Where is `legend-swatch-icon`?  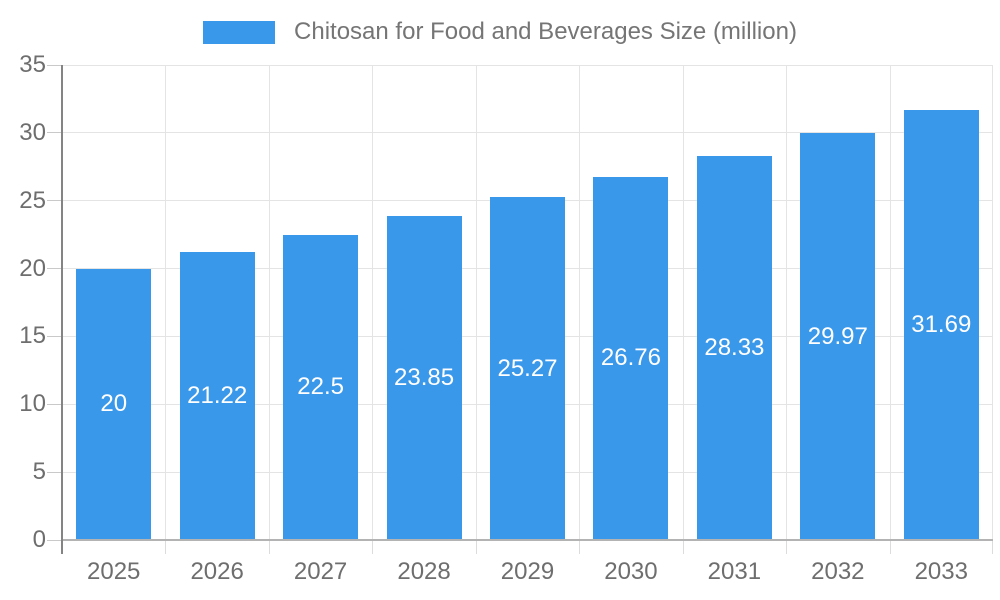 legend-swatch-icon is located at coordinates (239, 32).